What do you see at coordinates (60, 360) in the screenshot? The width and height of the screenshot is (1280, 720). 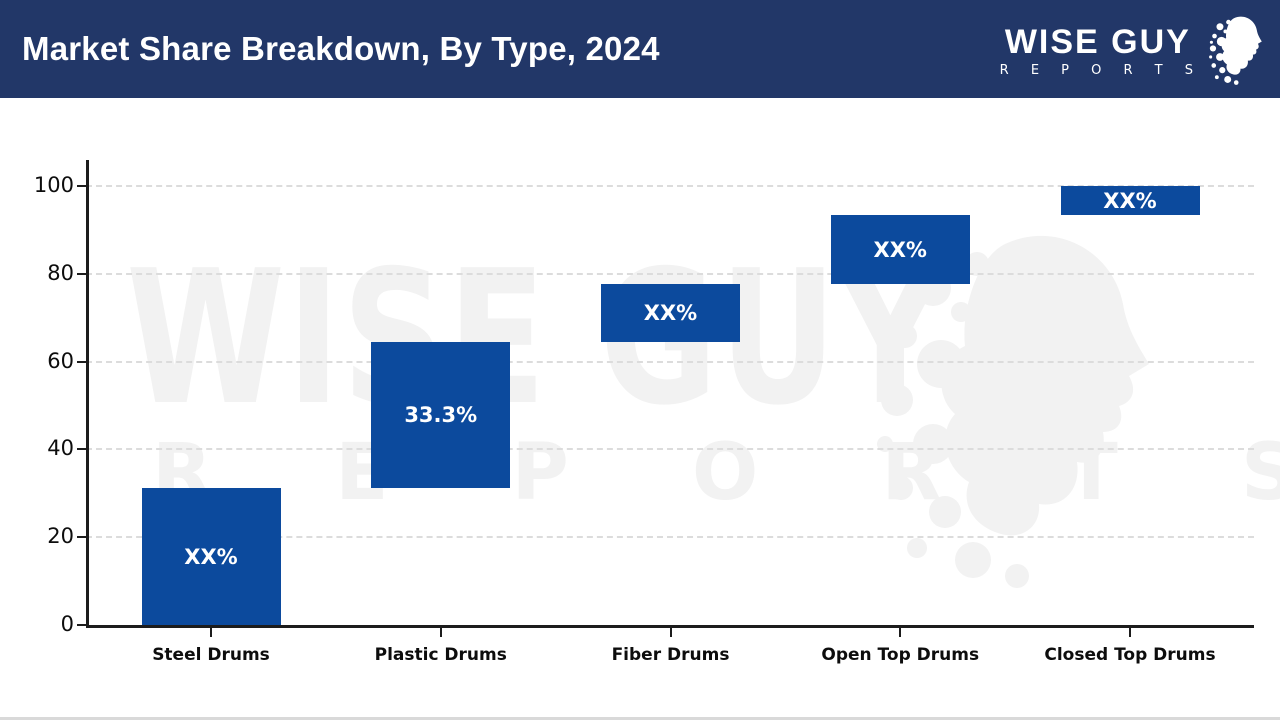 I see `y-tick-label: 60` at bounding box center [60, 360].